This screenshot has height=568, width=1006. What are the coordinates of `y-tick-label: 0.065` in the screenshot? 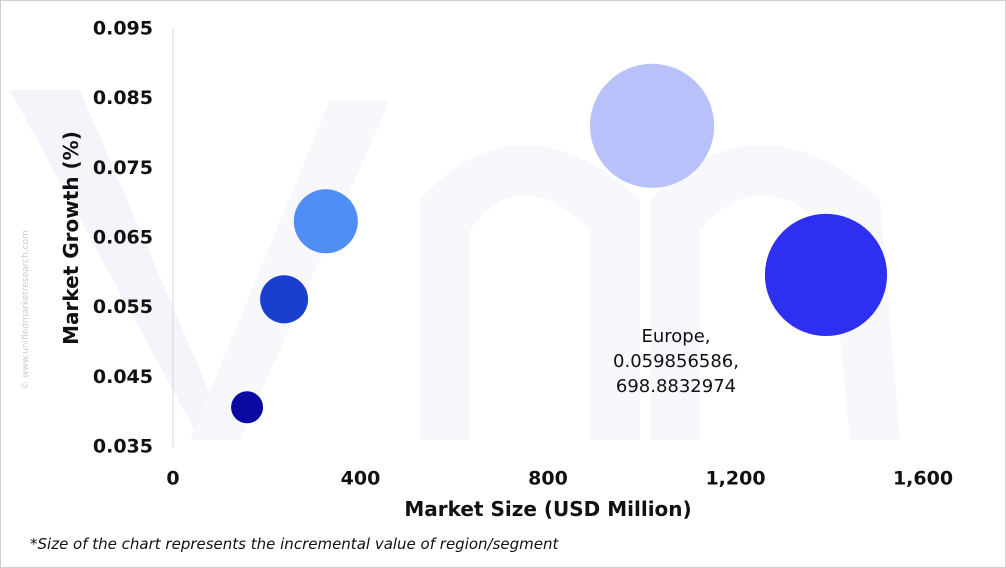 It's located at (123, 238).